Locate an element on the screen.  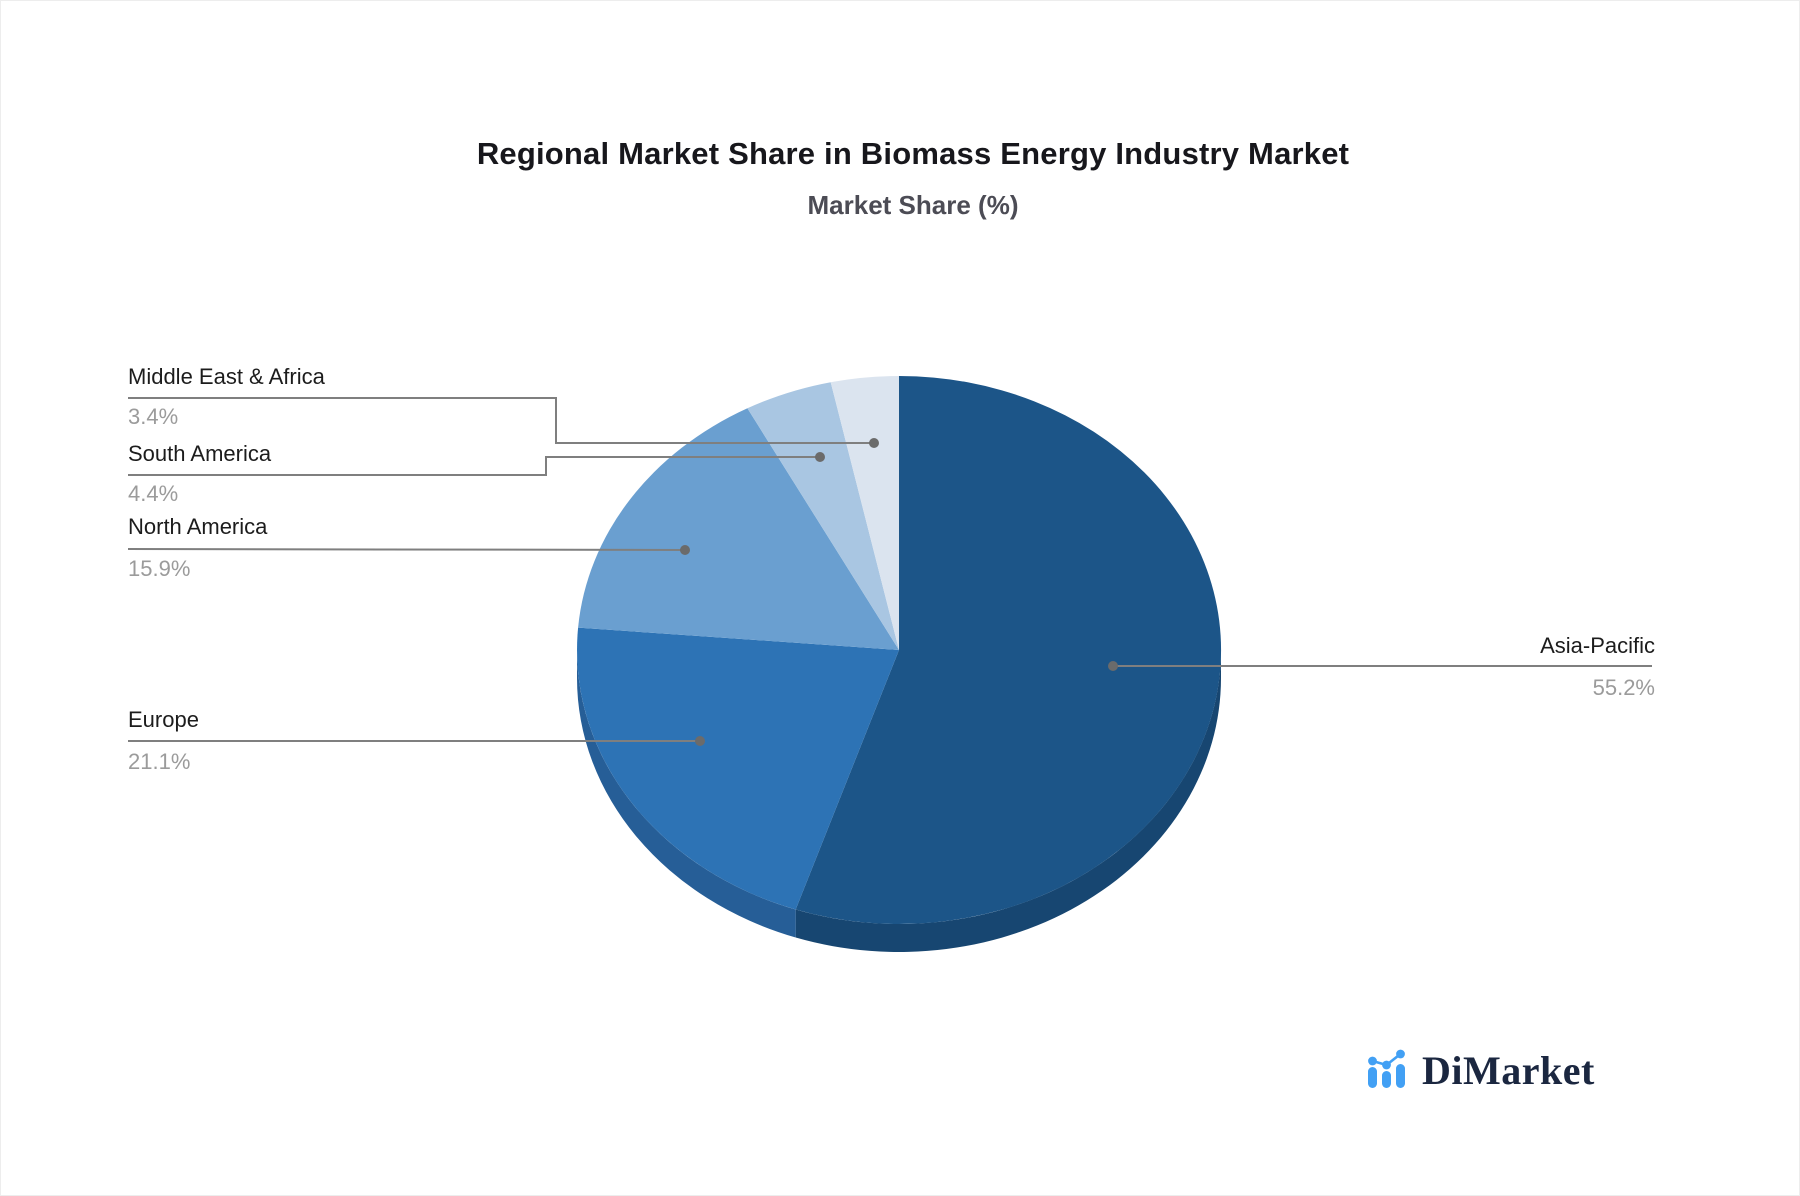
slice-value-asia-pacific: 55.2% is located at coordinates (1623, 687).